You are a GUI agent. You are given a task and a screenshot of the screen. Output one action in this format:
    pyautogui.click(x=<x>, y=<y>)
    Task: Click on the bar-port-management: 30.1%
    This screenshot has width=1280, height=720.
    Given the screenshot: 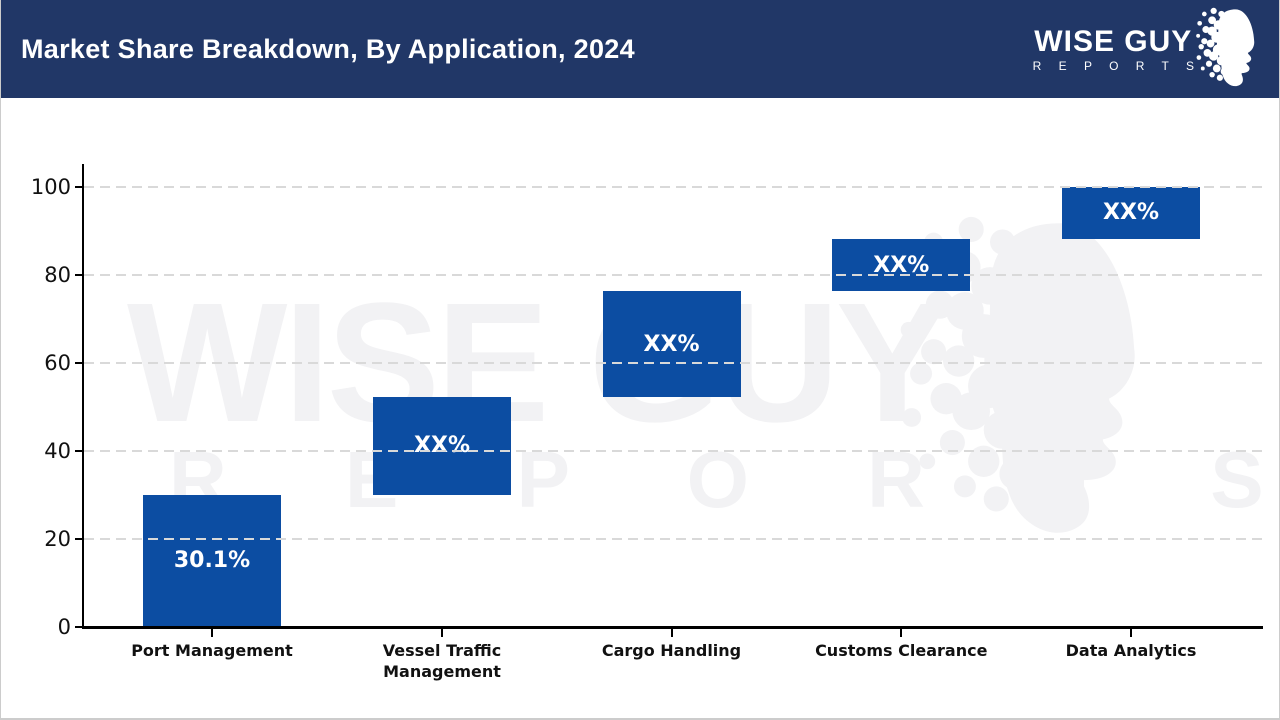 What is the action you would take?
    pyautogui.click(x=212, y=560)
    